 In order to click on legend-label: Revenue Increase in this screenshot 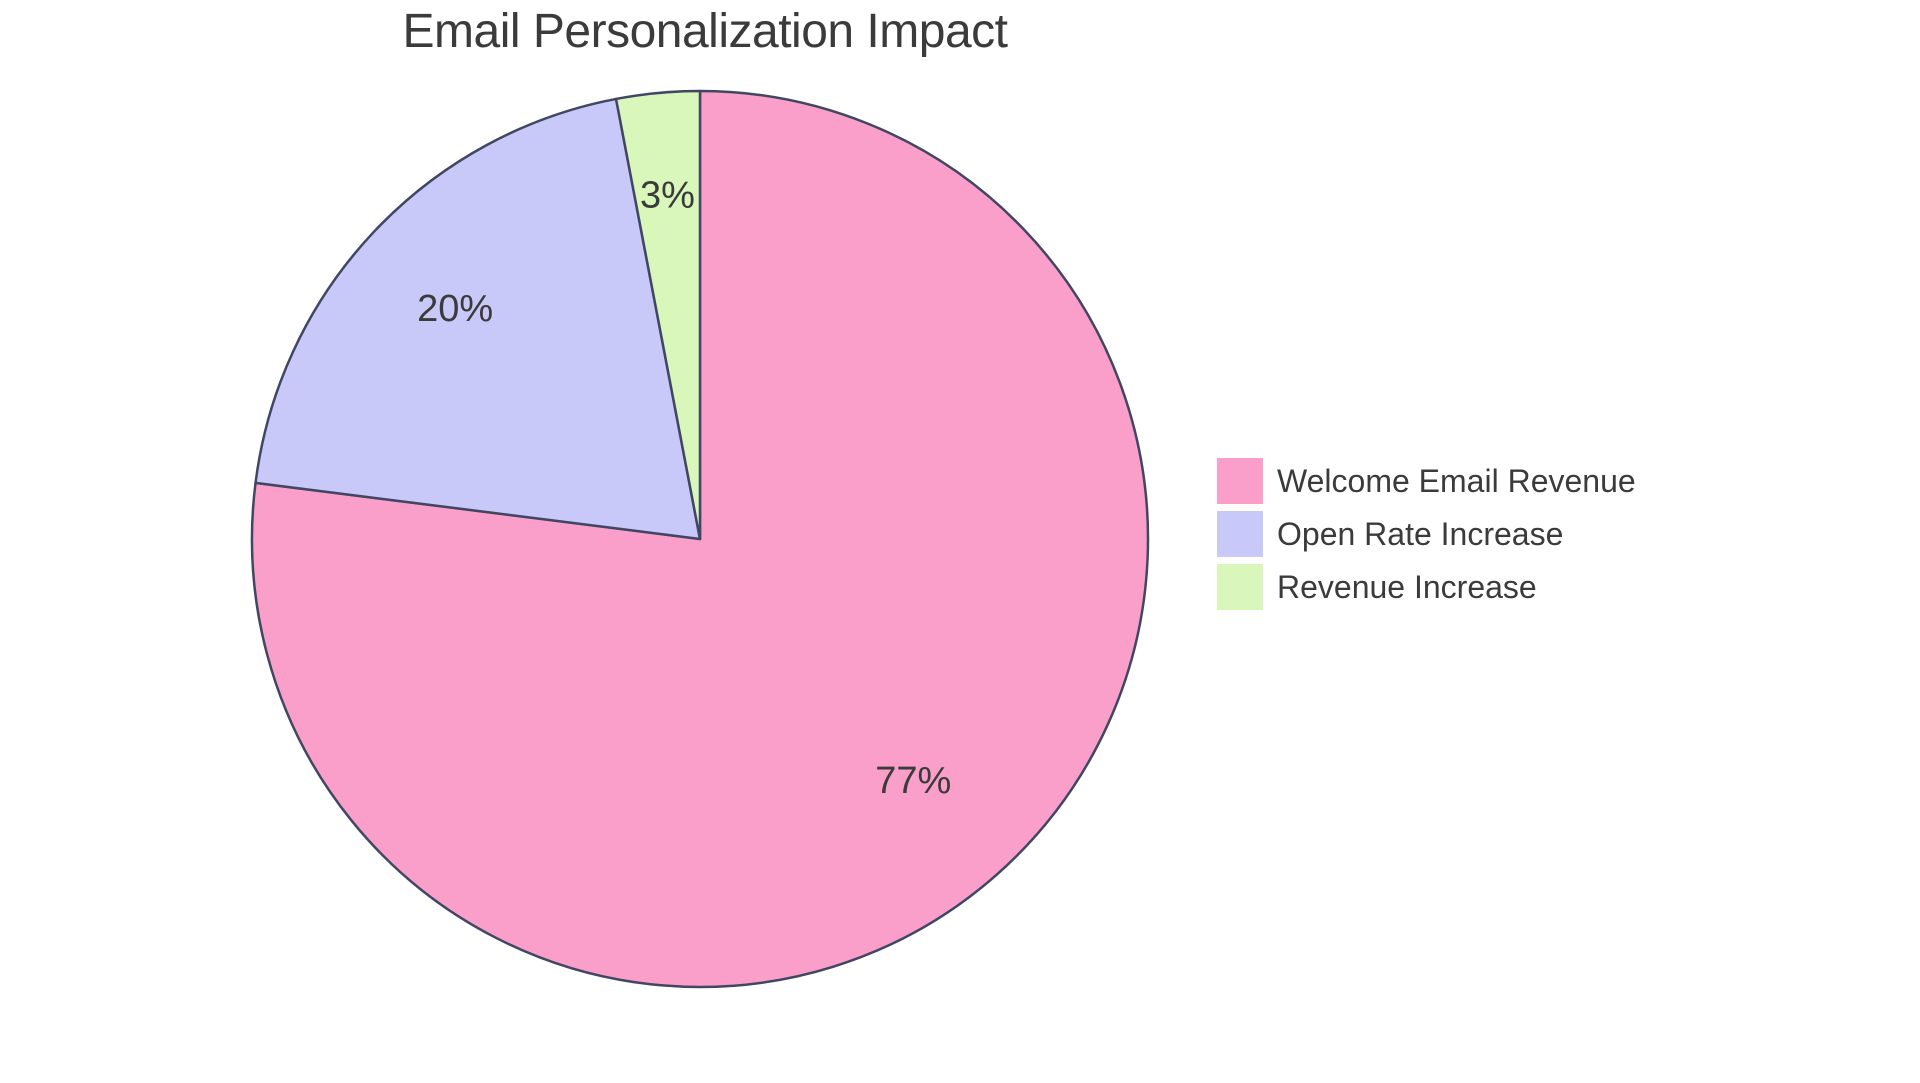, I will do `click(1407, 587)`.